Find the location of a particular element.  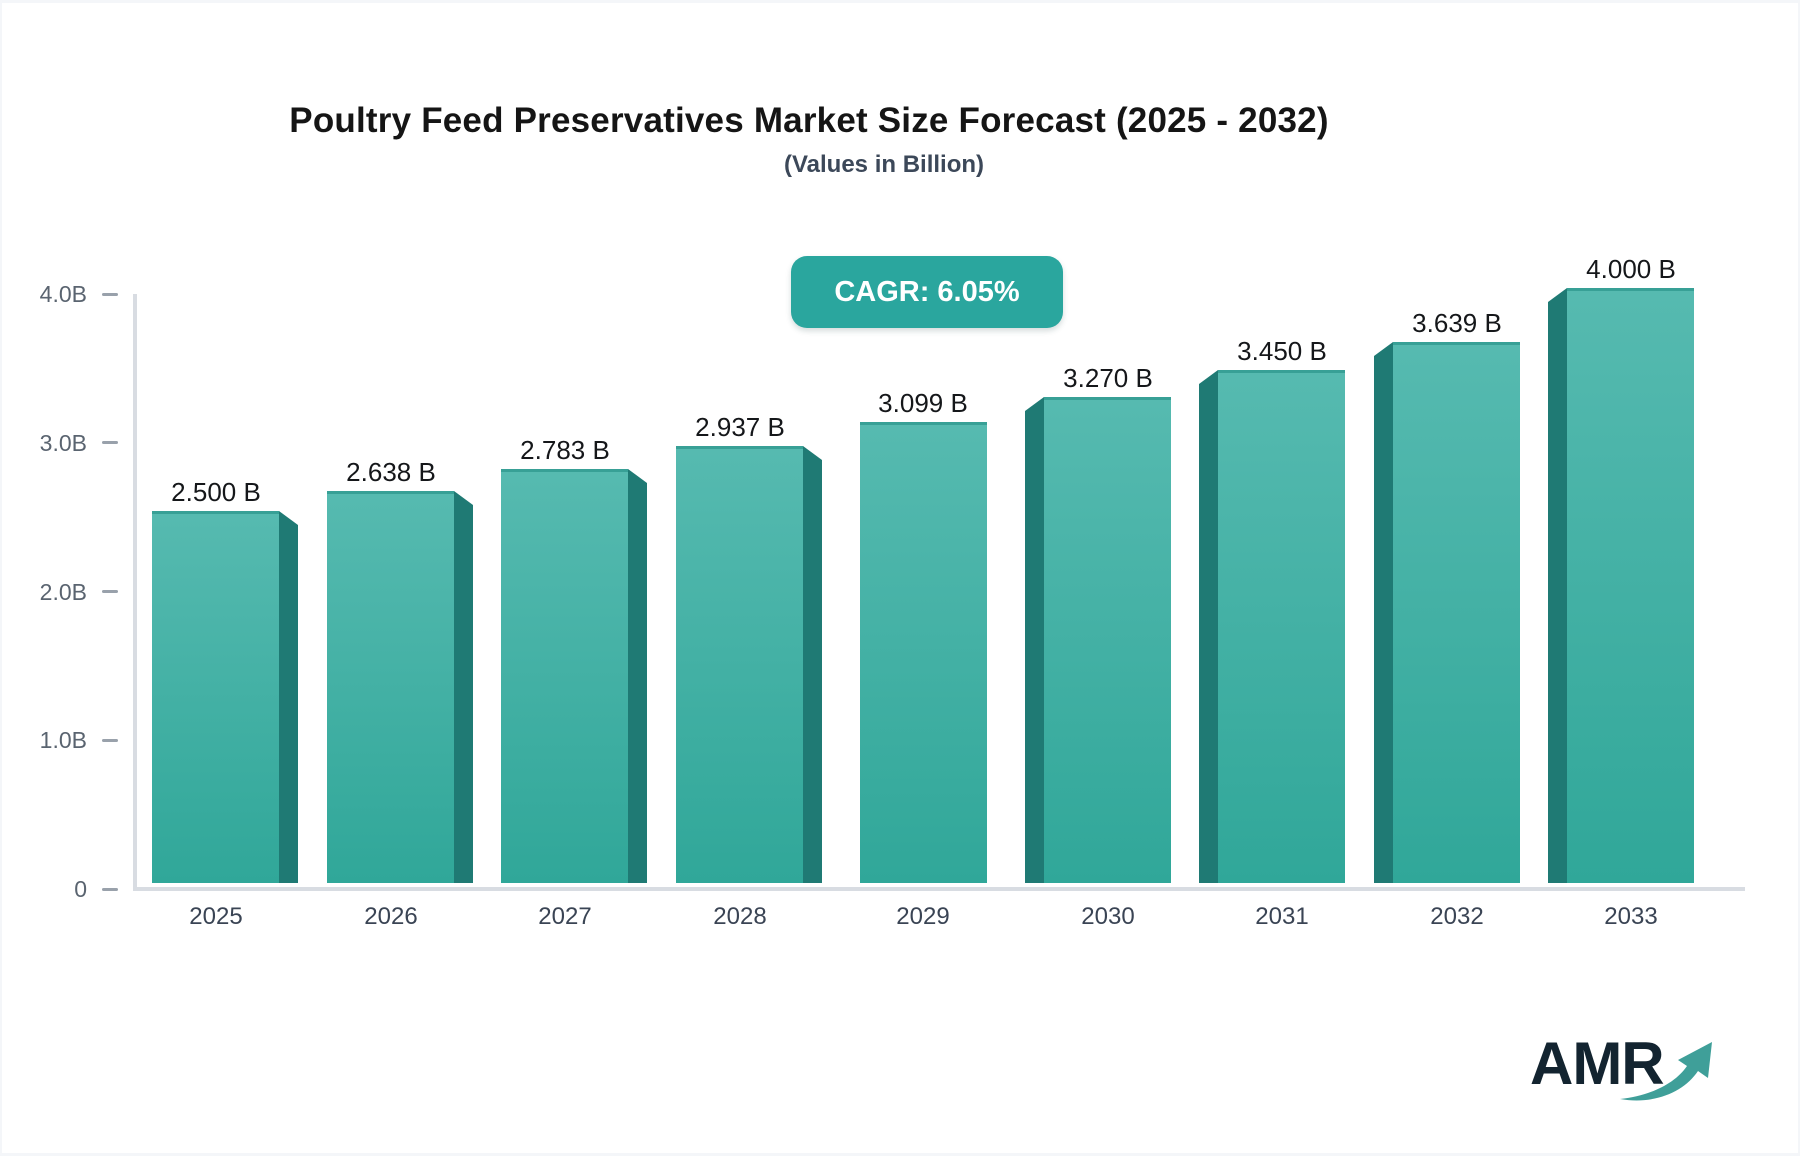

x-axis-label: 2027 is located at coordinates (565, 916).